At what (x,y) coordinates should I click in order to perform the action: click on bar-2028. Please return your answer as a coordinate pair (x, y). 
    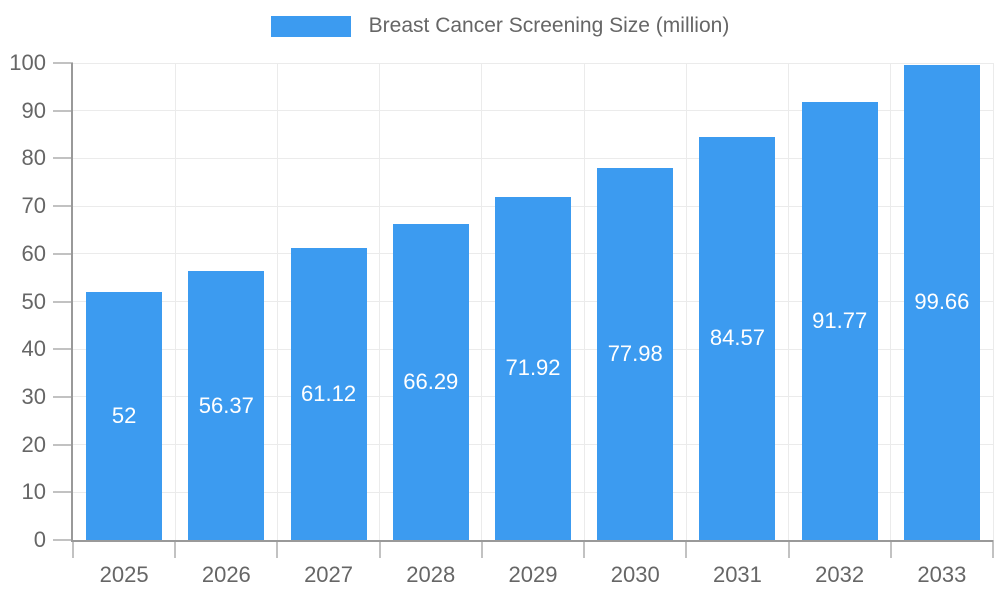
    Looking at the image, I should click on (430, 381).